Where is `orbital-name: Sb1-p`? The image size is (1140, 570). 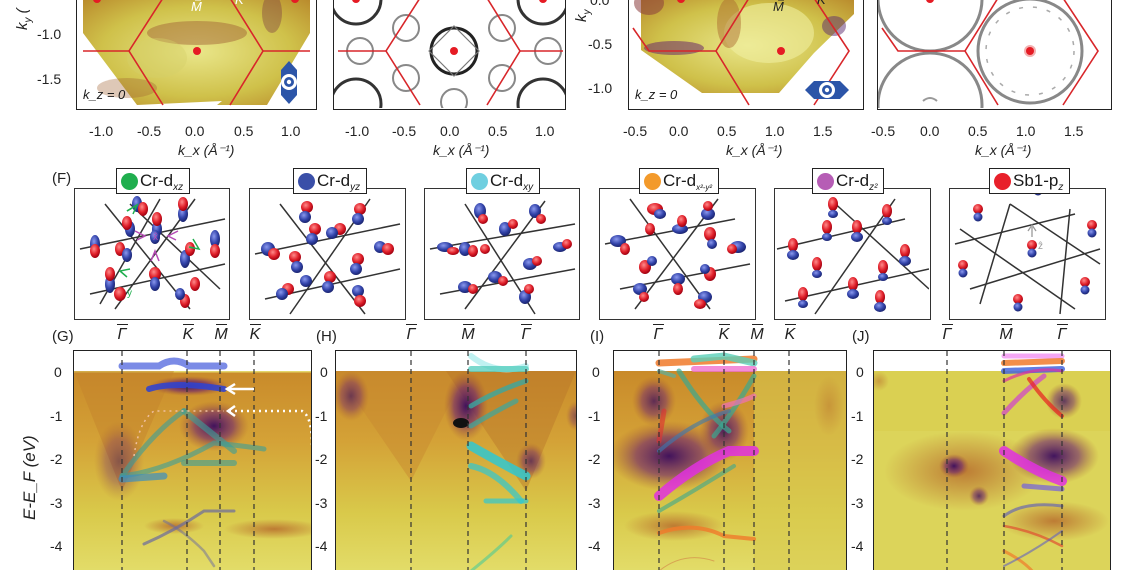
orbital-name: Sb1-p is located at coordinates (1036, 180).